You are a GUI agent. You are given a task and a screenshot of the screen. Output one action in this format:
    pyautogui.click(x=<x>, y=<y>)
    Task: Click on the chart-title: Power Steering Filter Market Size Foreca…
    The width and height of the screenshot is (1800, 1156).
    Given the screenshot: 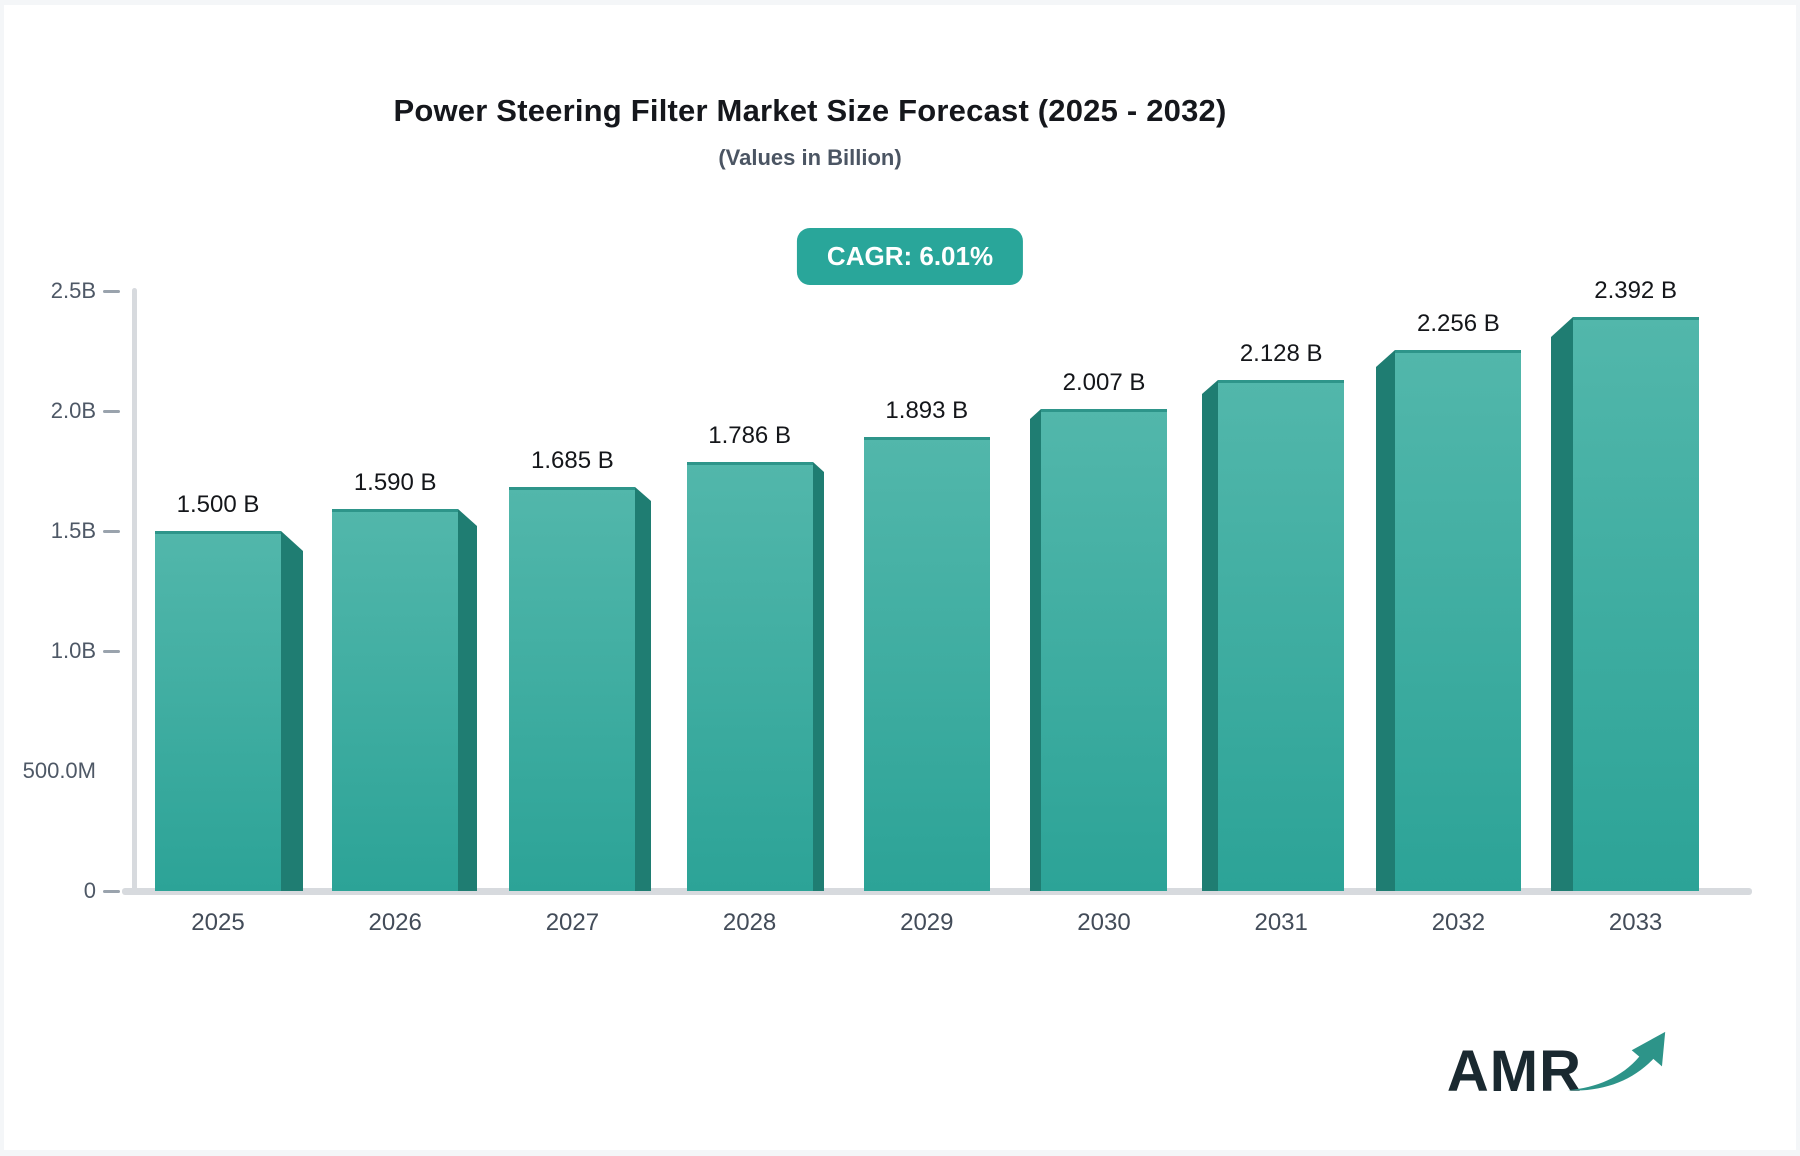 What is the action you would take?
    pyautogui.click(x=810, y=110)
    